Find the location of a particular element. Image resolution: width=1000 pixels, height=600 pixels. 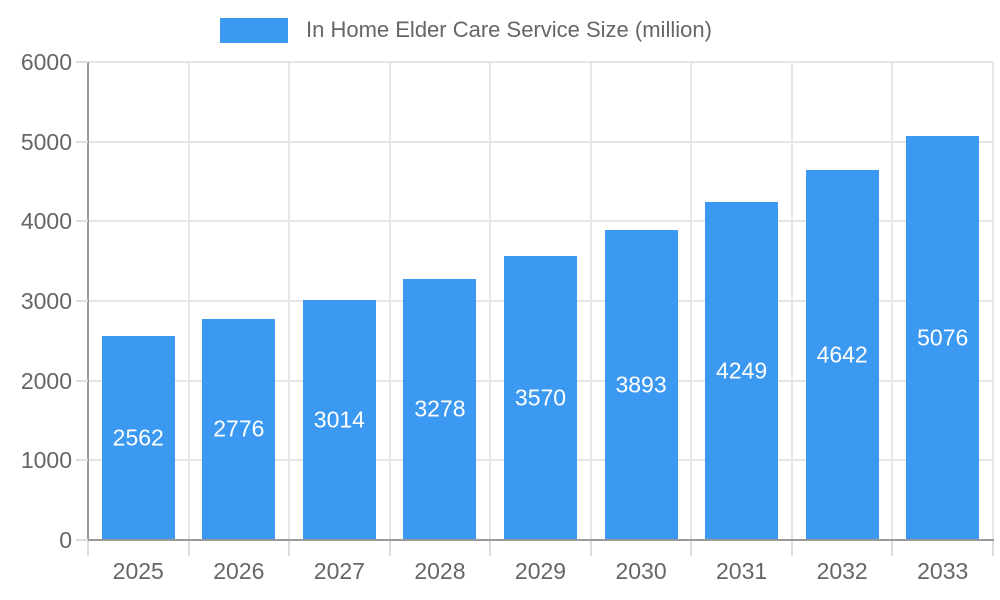

bar-value-label: 5076 is located at coordinates (943, 337).